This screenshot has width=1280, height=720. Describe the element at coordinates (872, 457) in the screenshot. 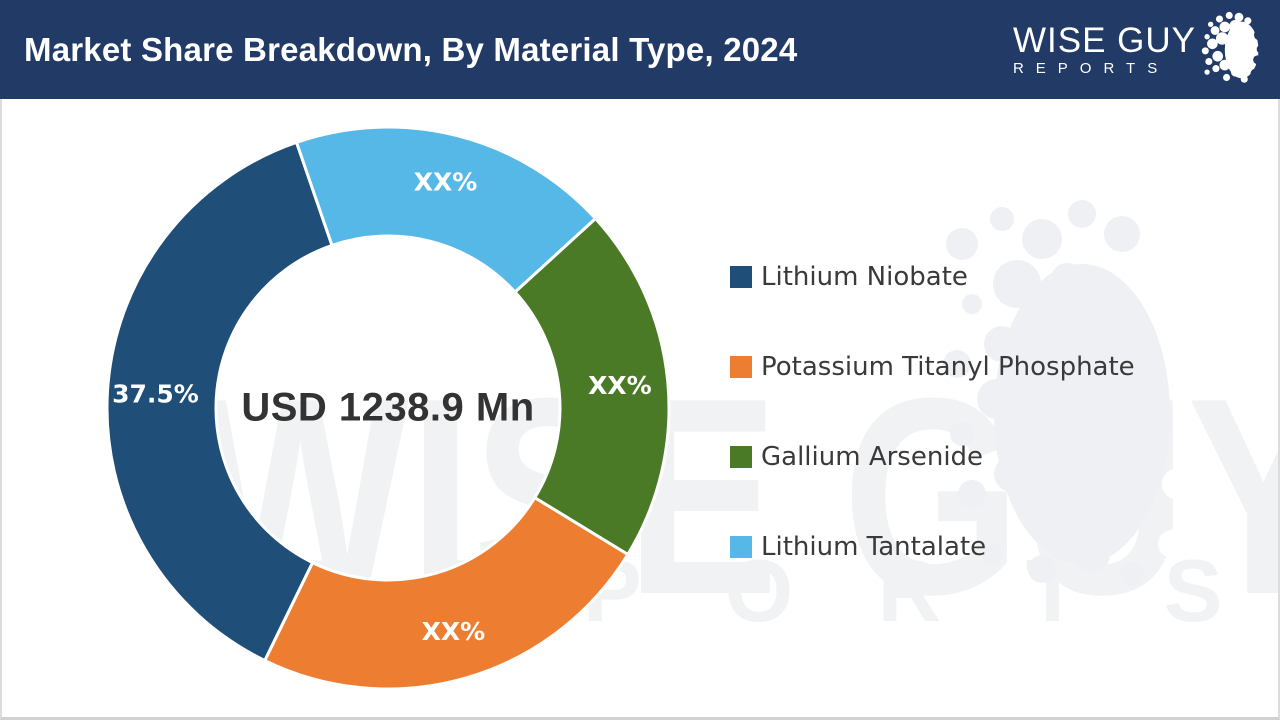

I see `legend-label: Gallium Arsenide` at that location.